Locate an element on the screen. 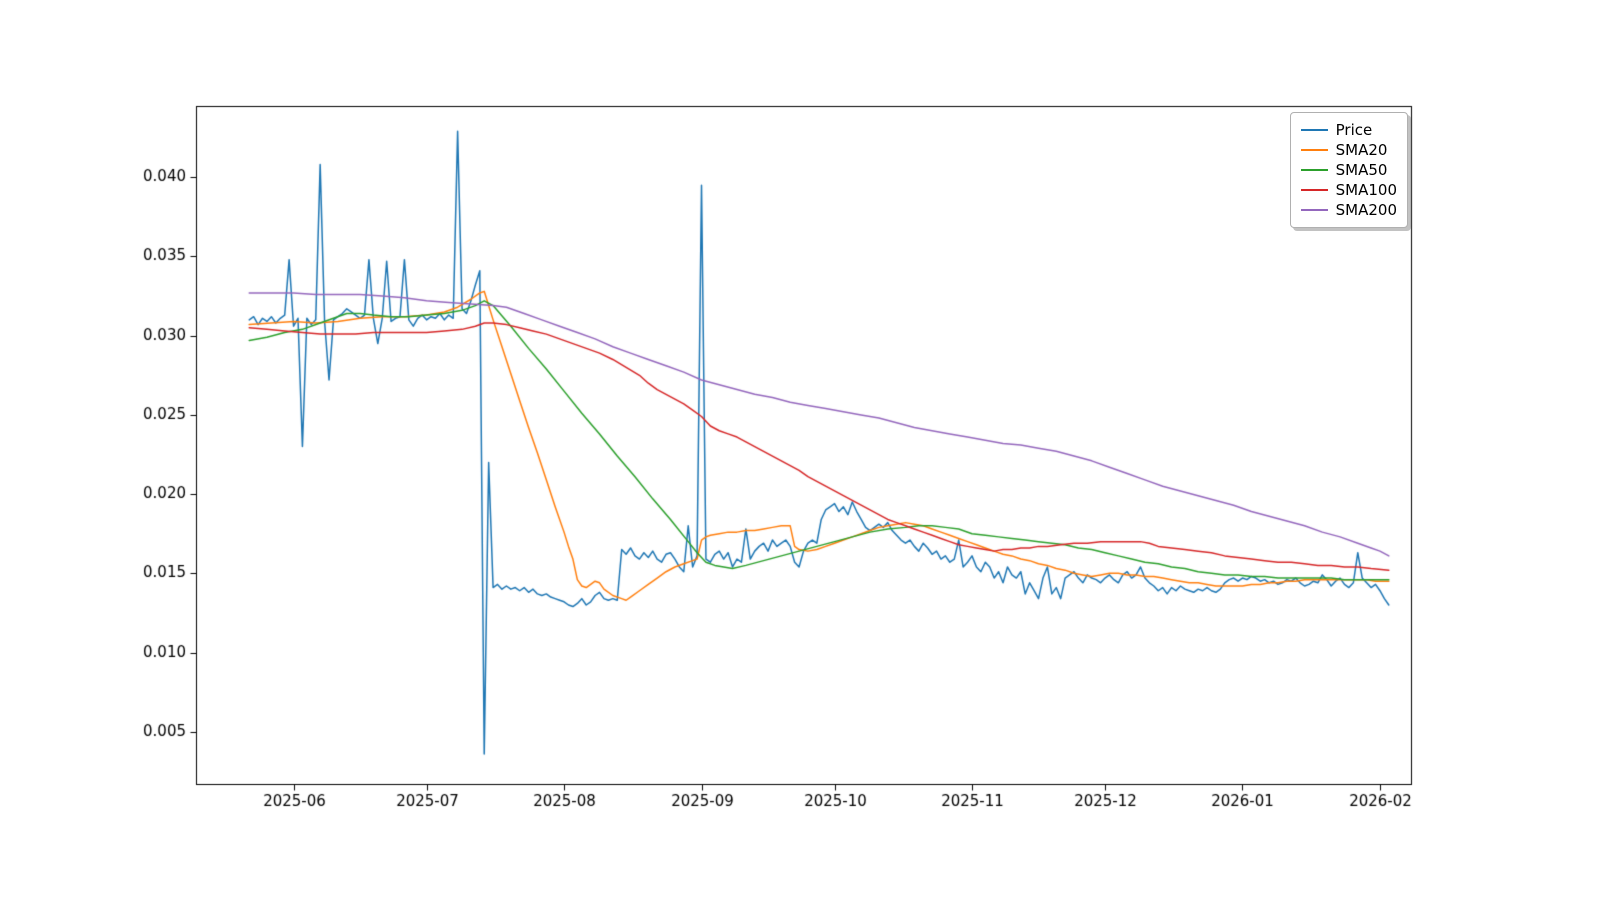  sma100-line-swatch is located at coordinates (1314, 190).